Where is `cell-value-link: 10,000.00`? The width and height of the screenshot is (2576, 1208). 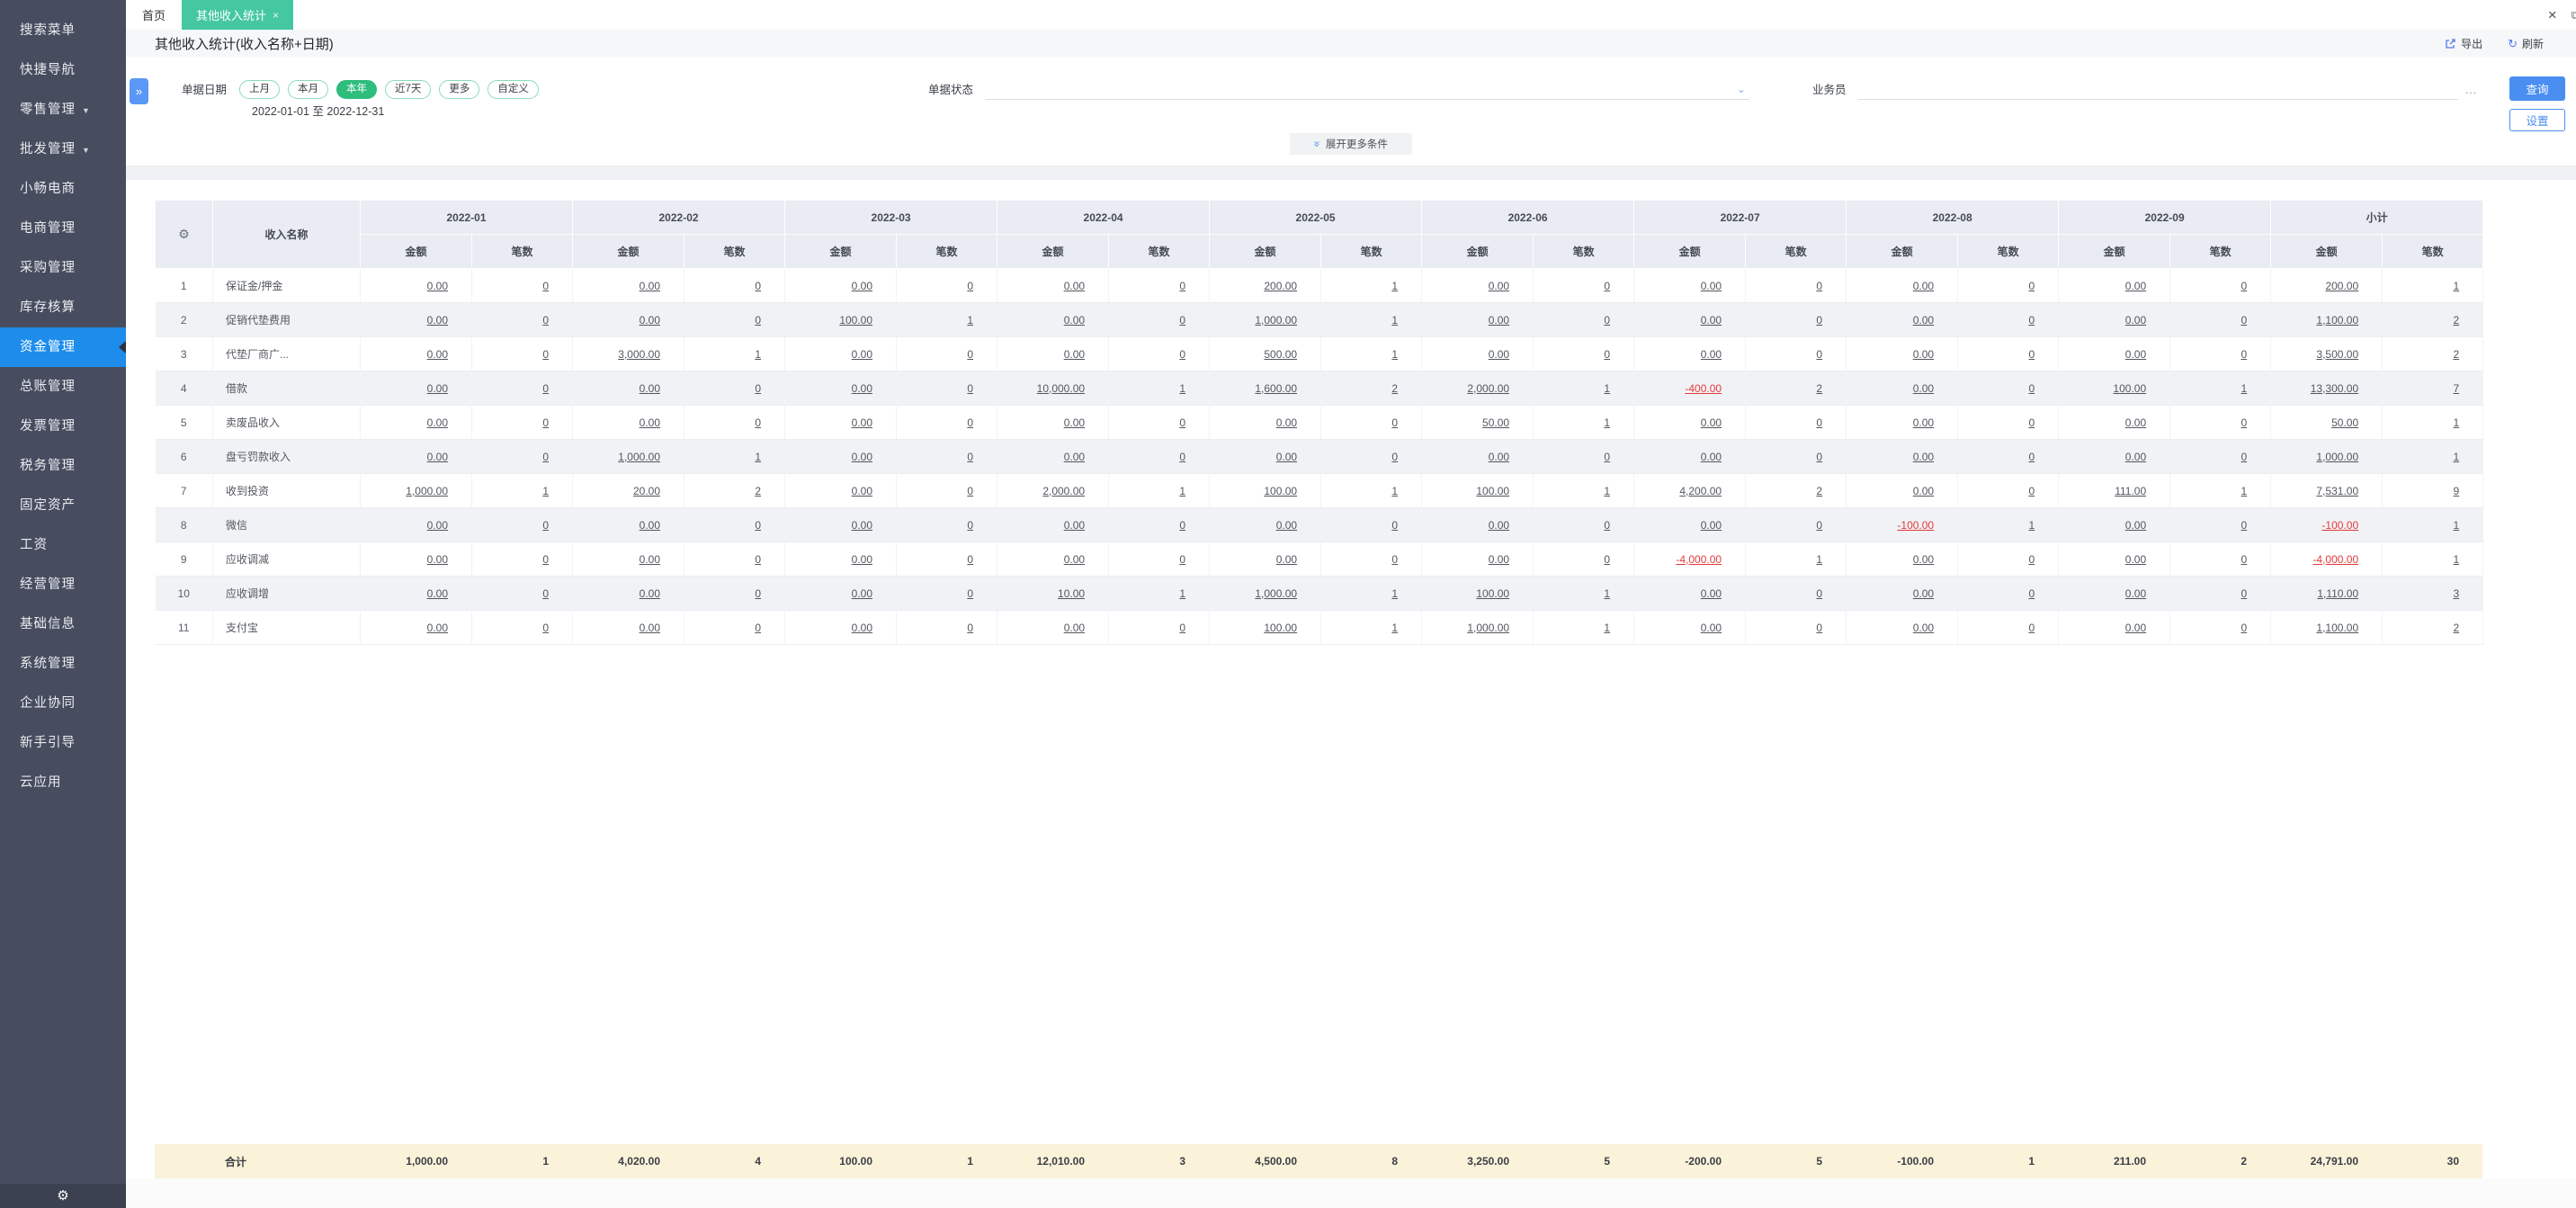
cell-value-link: 10,000.00 is located at coordinates (1061, 388).